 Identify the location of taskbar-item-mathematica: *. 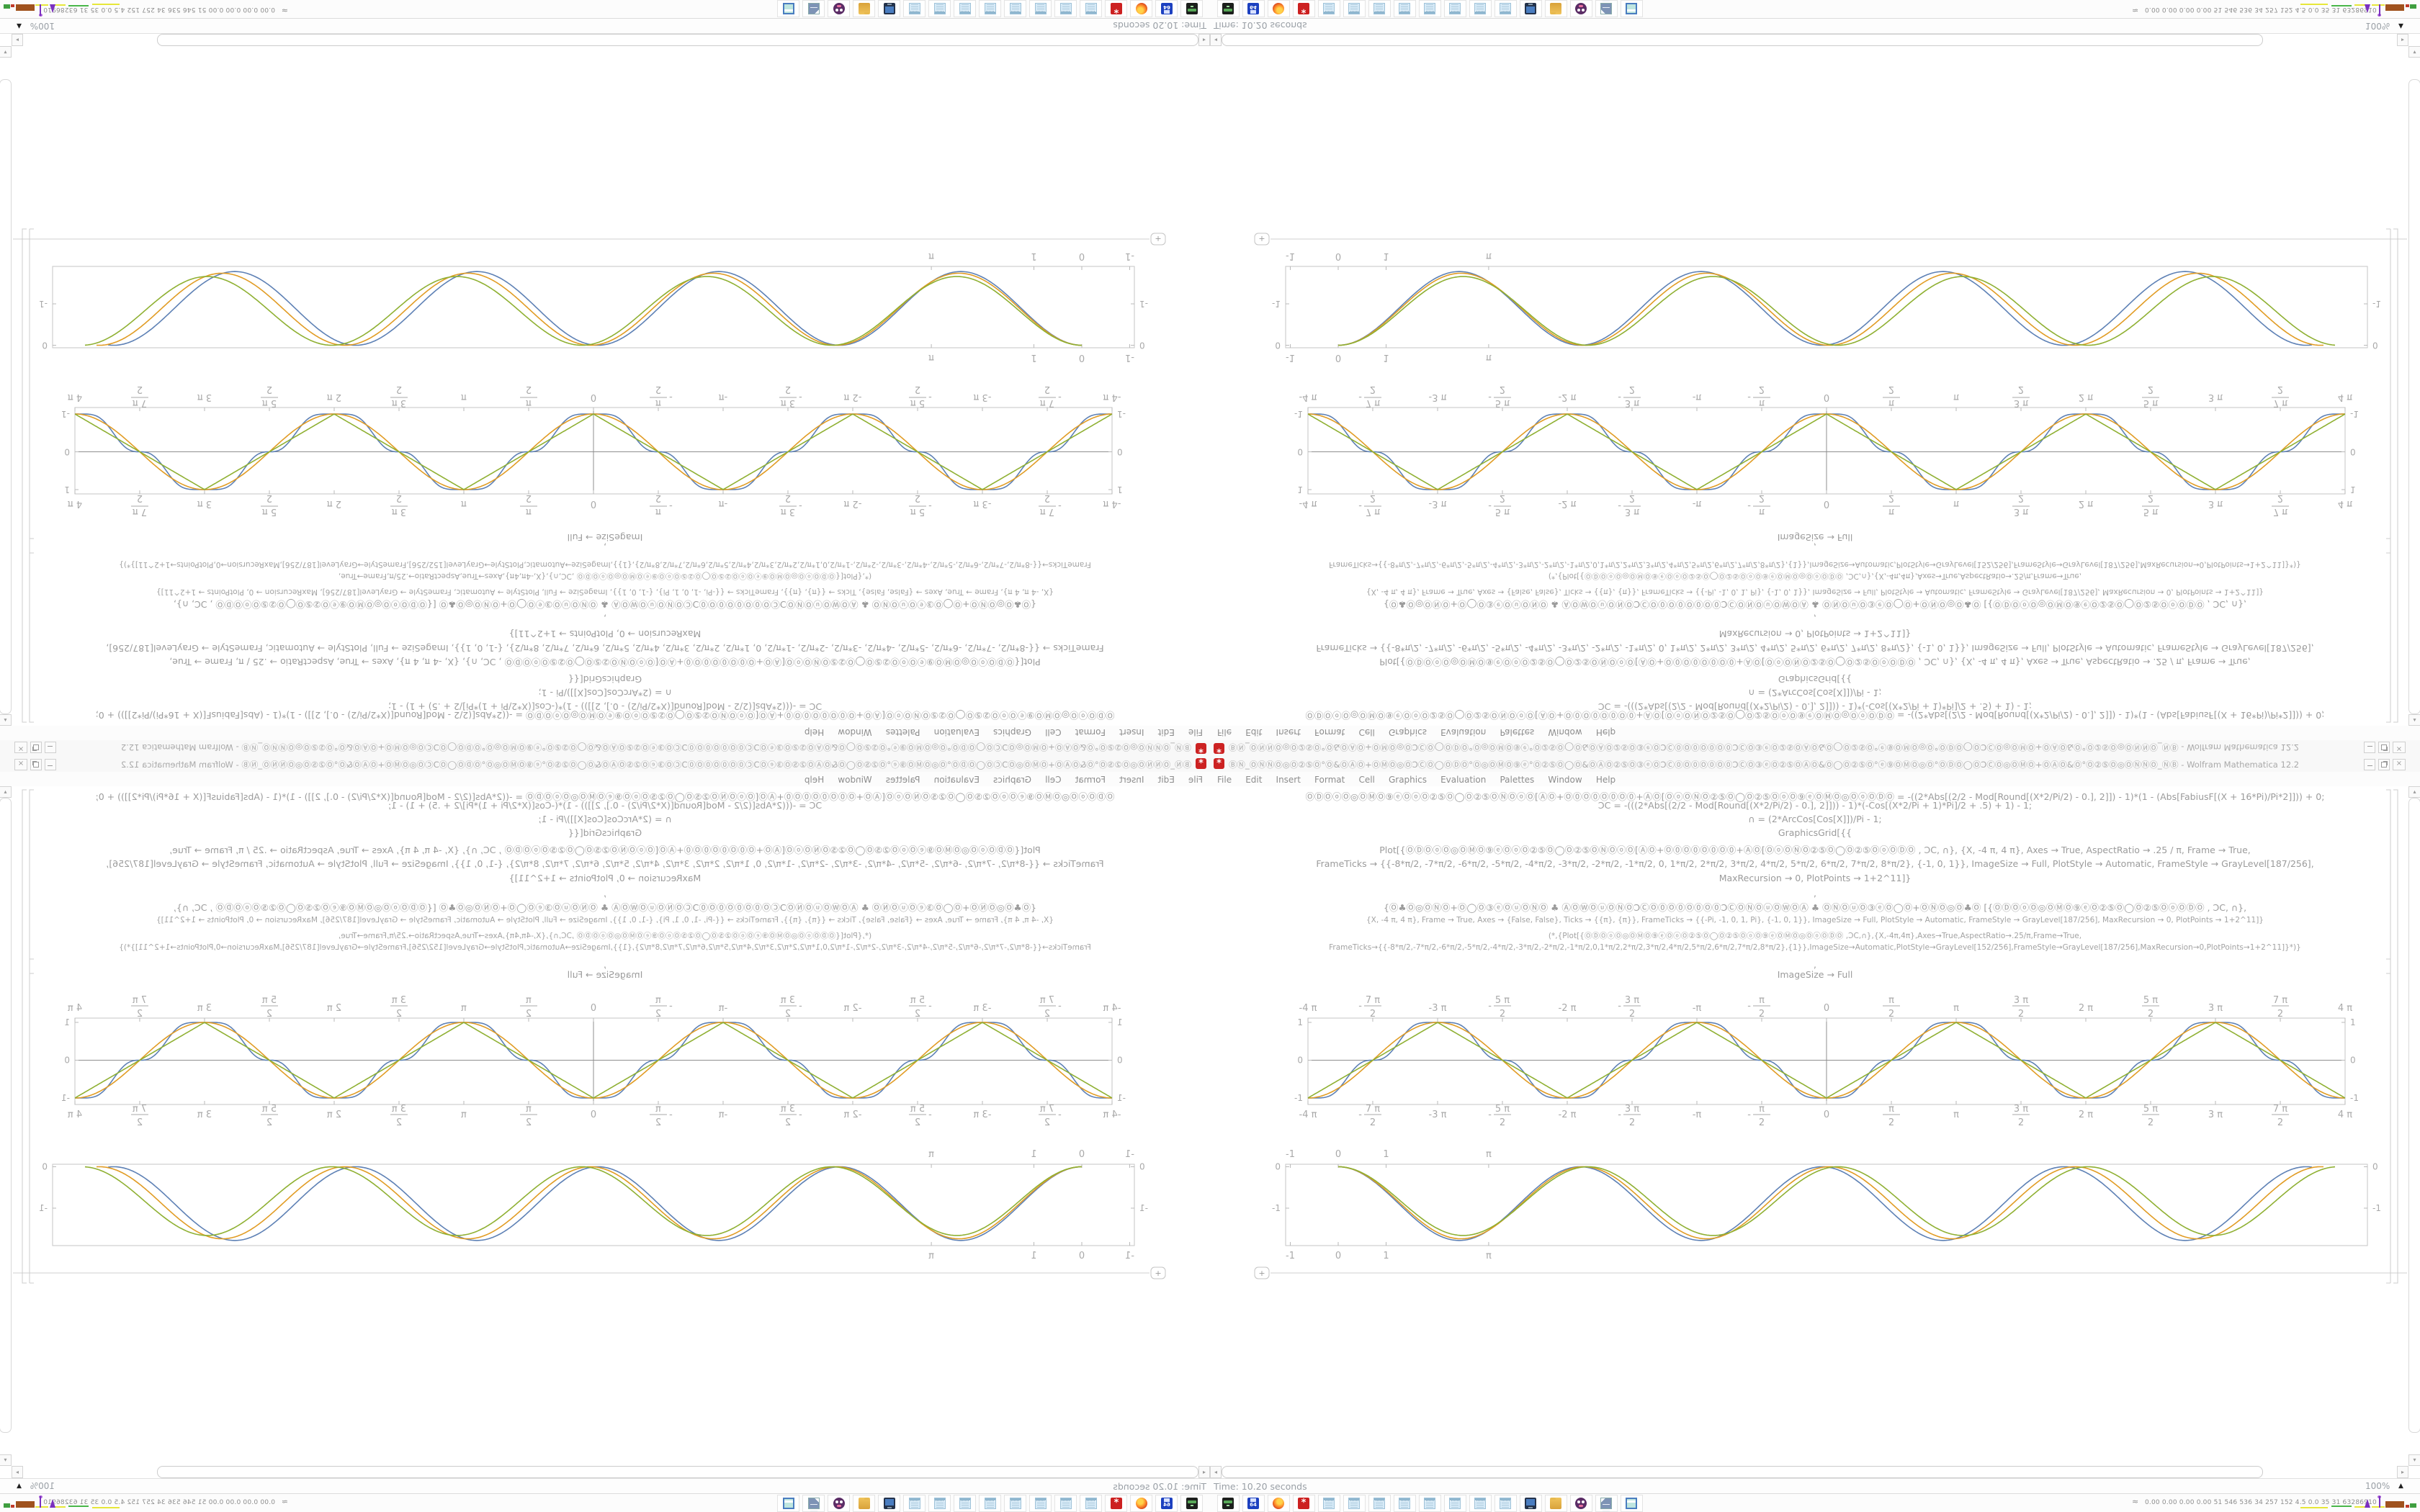
(1116, 1503).